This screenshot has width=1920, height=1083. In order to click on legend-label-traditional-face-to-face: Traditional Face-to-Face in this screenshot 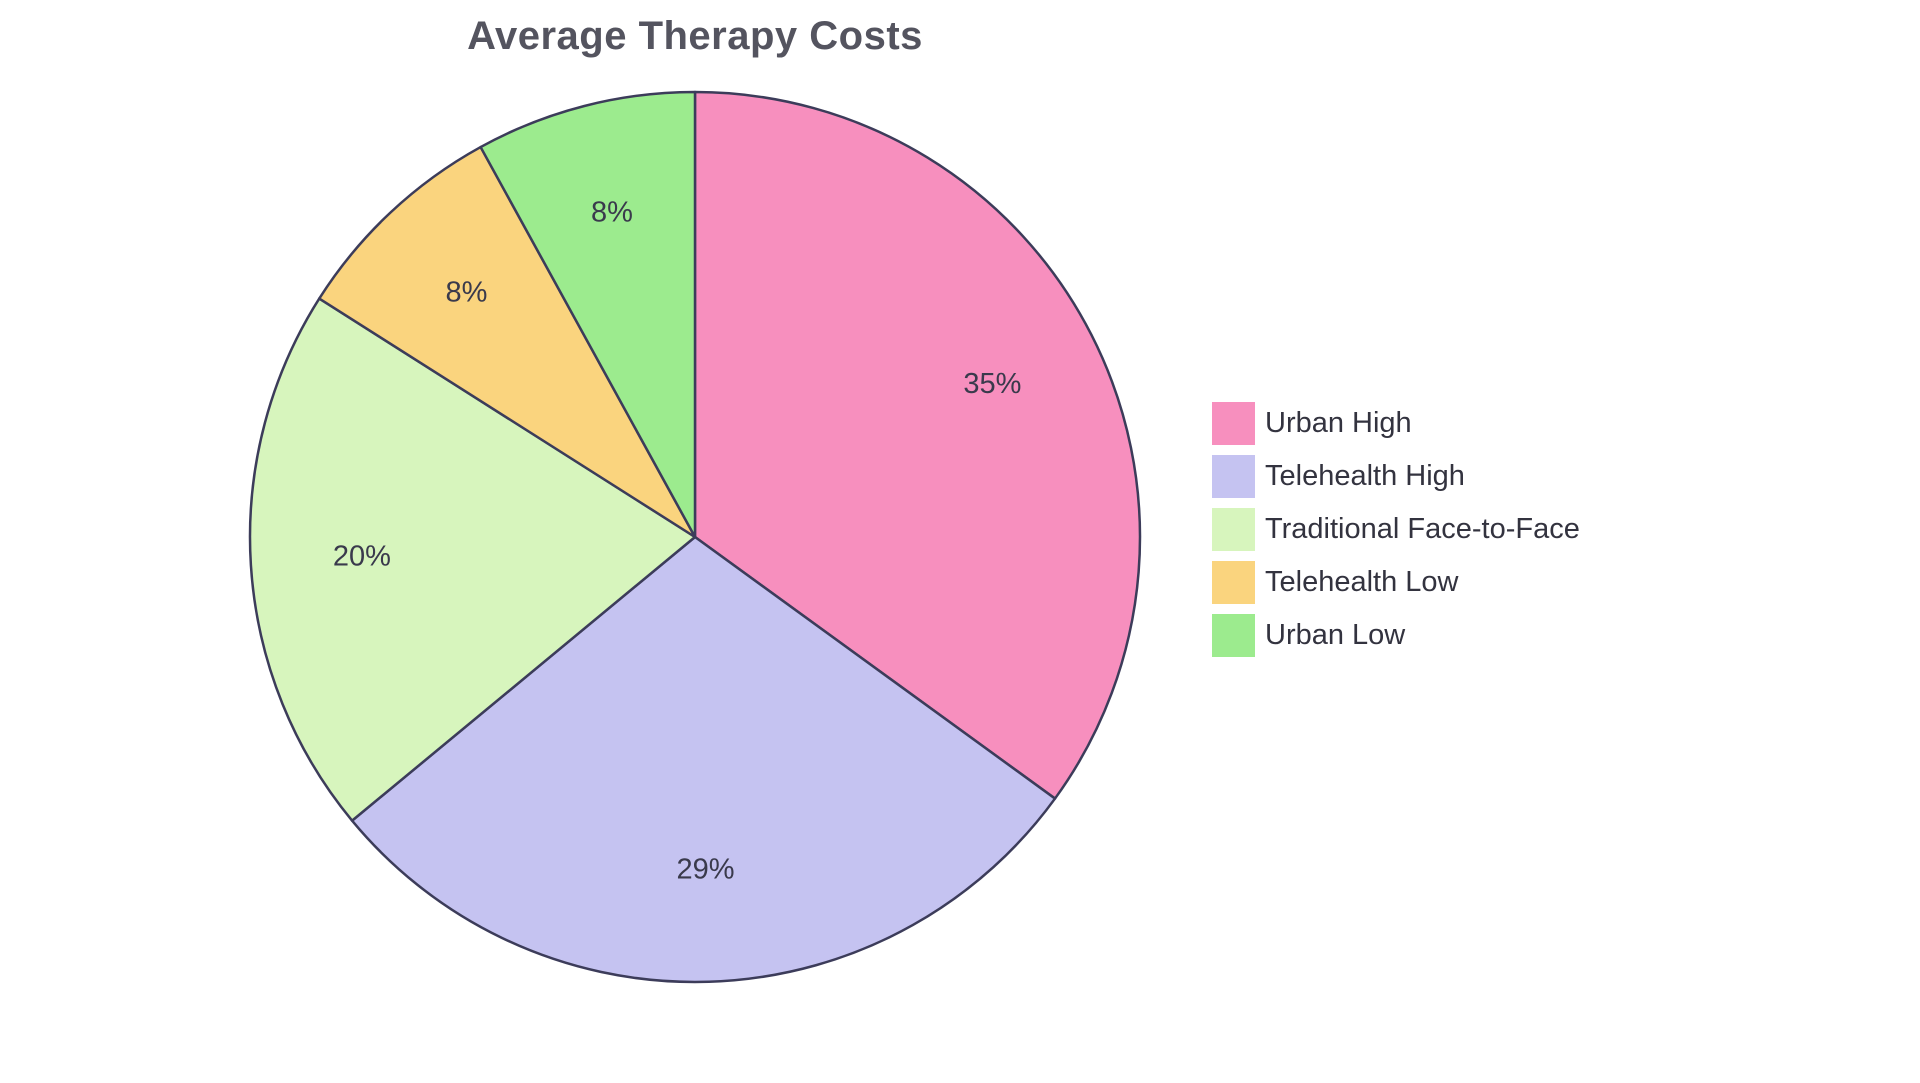, I will do `click(1422, 529)`.